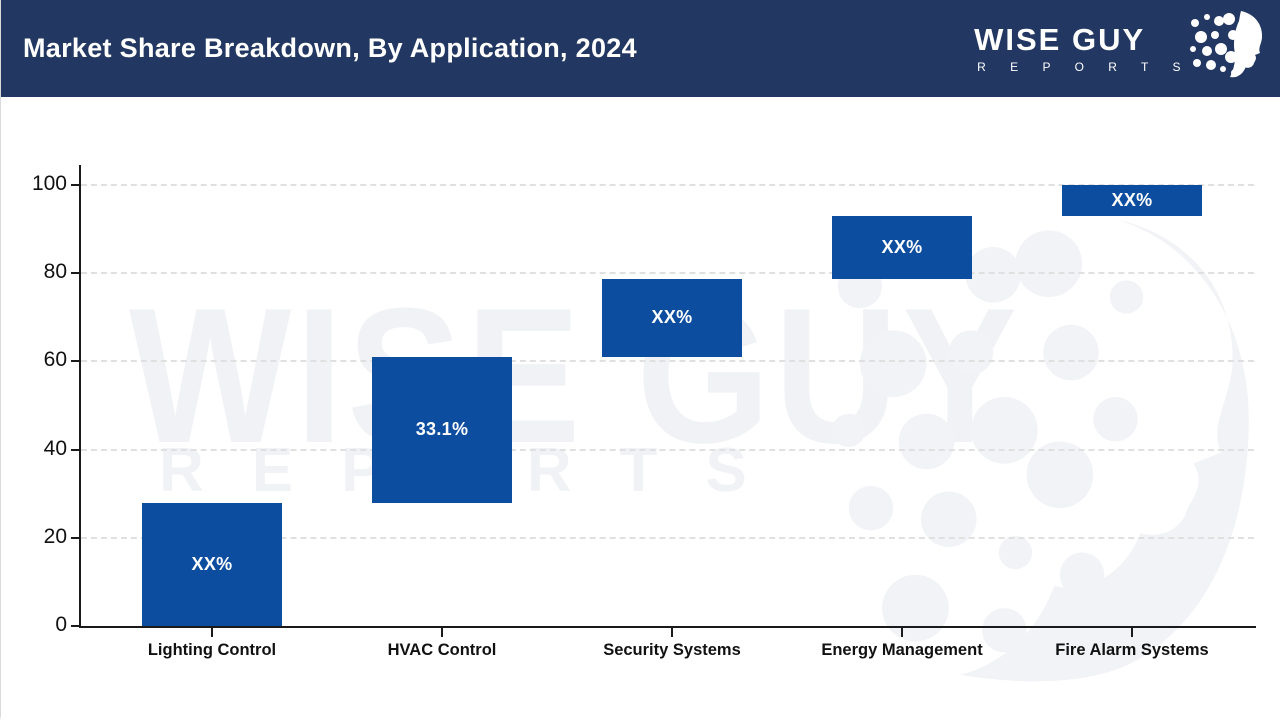 This screenshot has width=1280, height=720. What do you see at coordinates (80, 396) in the screenshot?
I see `y-axis` at bounding box center [80, 396].